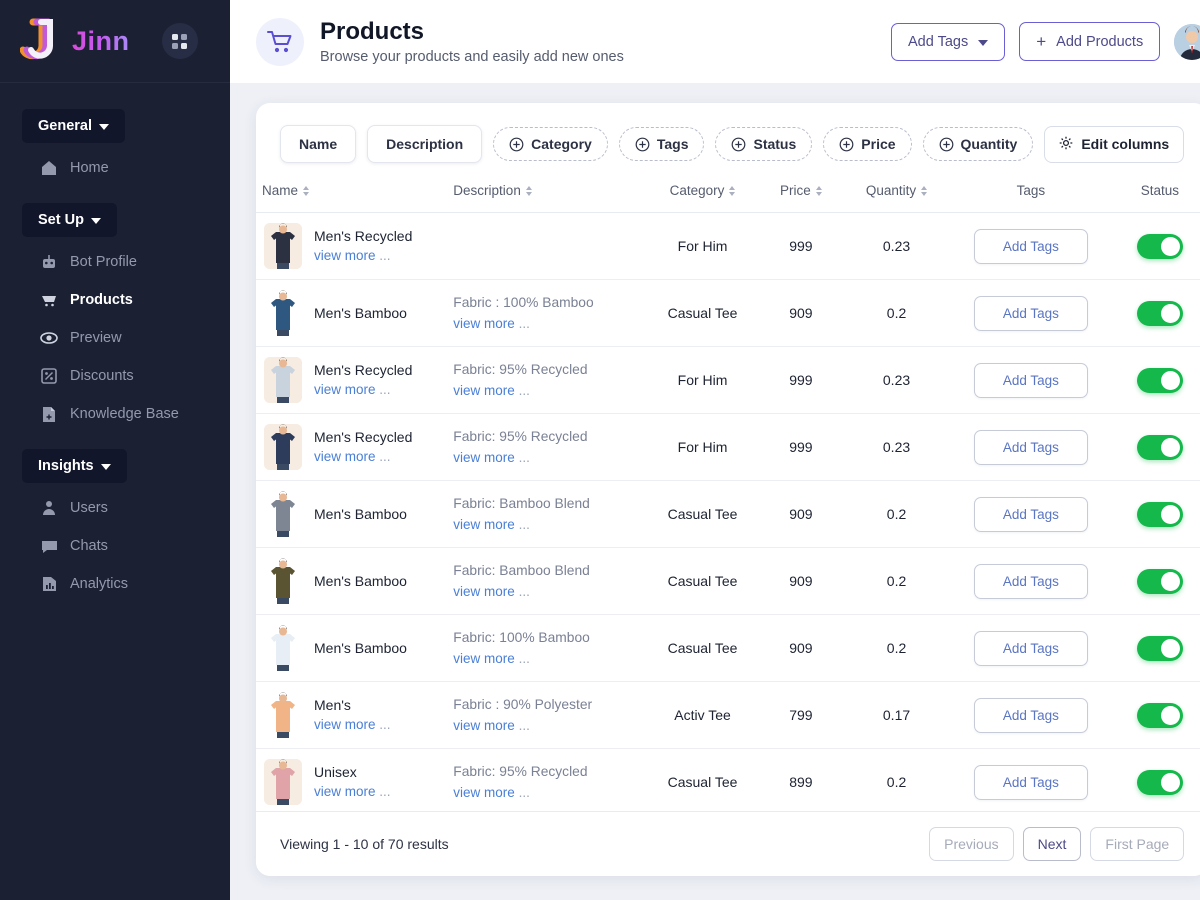 Image resolution: width=1200 pixels, height=900 pixels. What do you see at coordinates (896, 194) in the screenshot?
I see `column-header-quantity: Quantity` at bounding box center [896, 194].